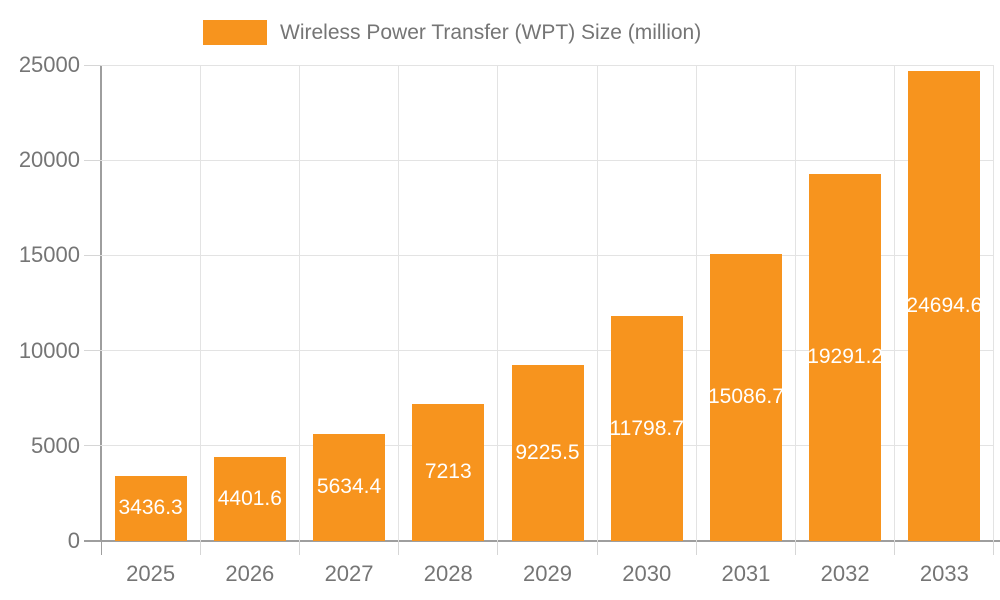 This screenshot has height=600, width=1000. I want to click on x-axis-tick-label: 2032, so click(845, 573).